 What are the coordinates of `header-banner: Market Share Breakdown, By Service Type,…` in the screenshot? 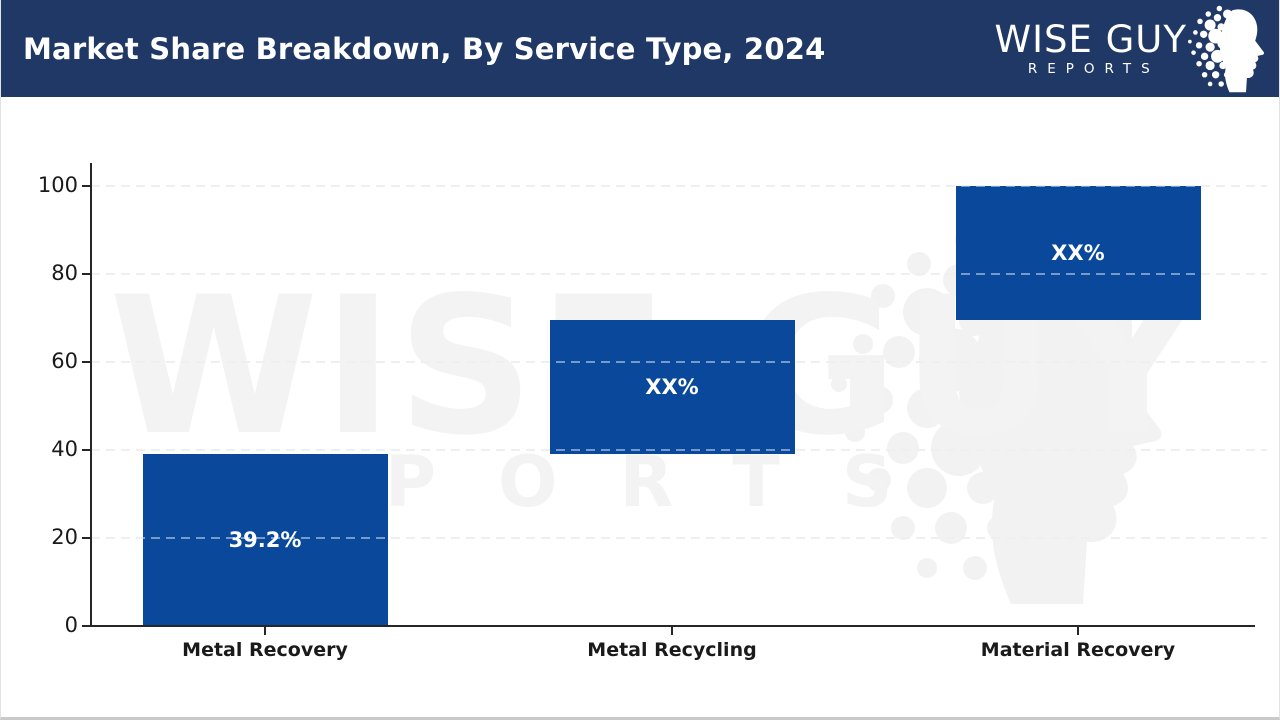 It's located at (640, 48).